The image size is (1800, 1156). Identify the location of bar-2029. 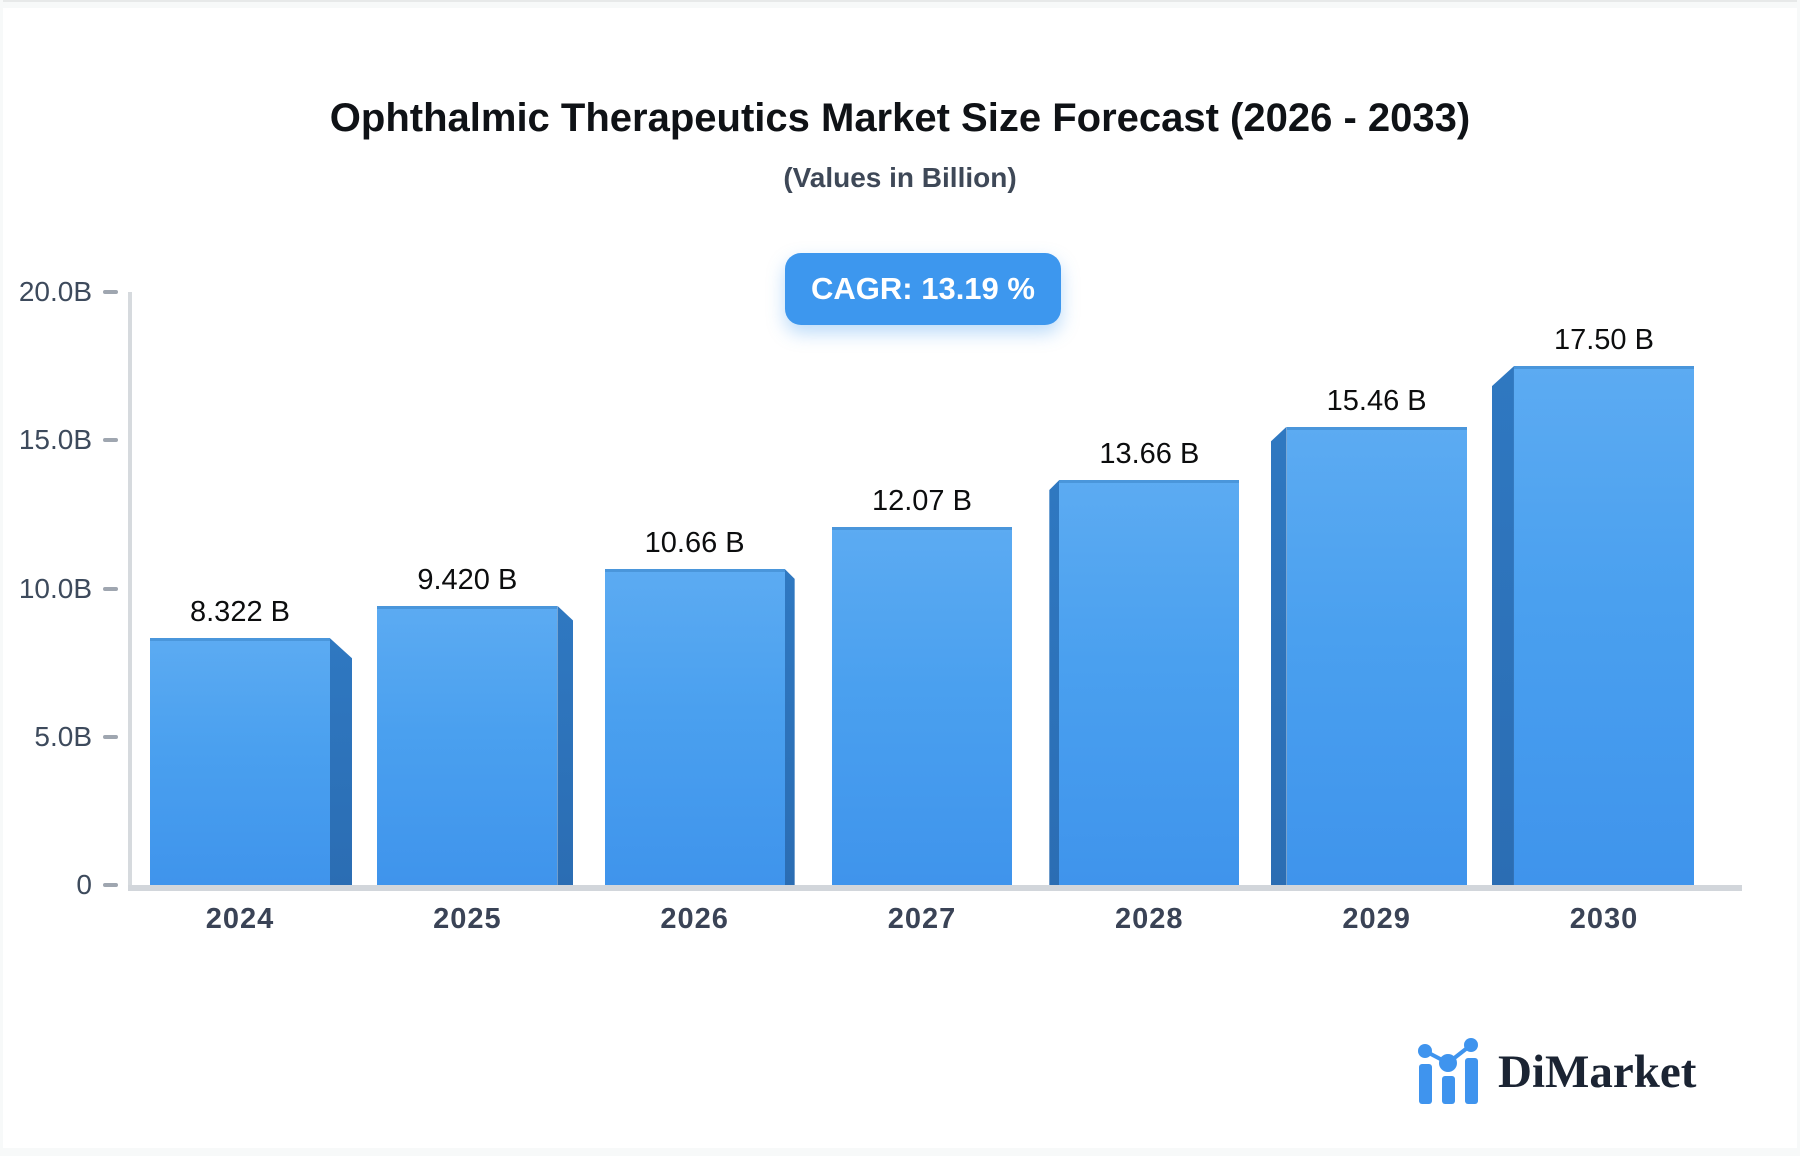
(1376, 655).